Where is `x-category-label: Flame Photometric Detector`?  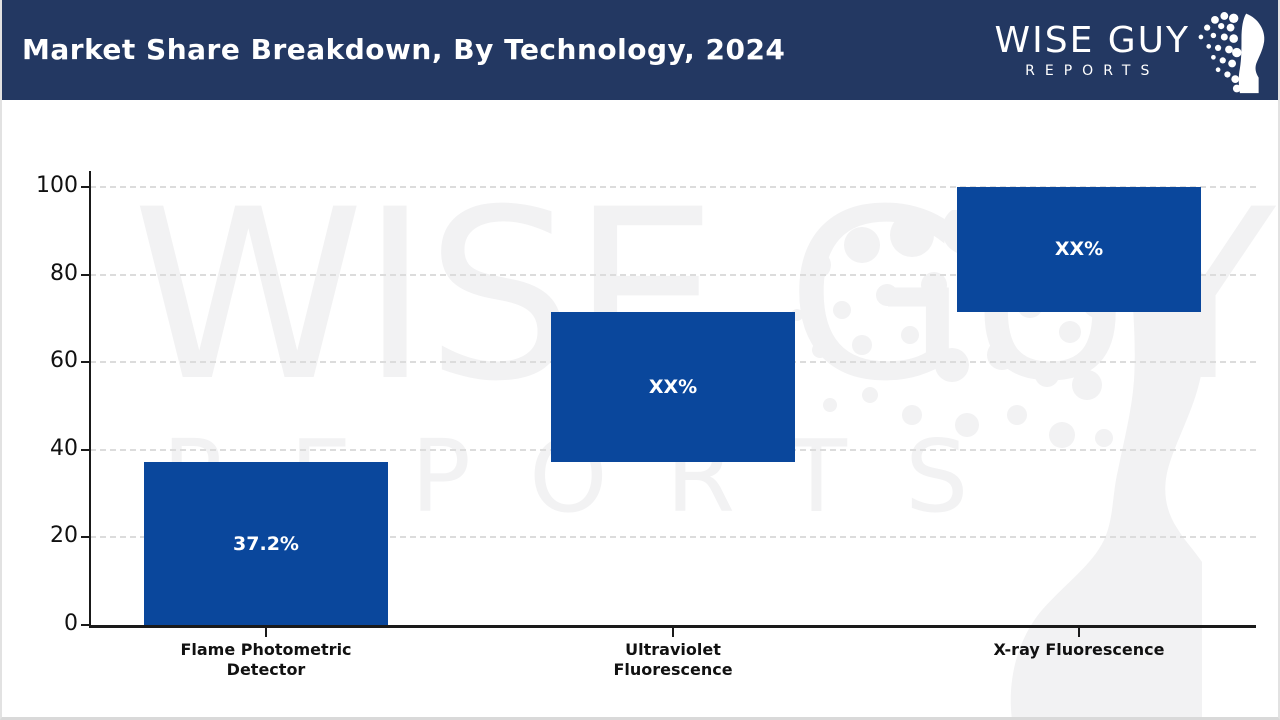
x-category-label: Flame Photometric Detector is located at coordinates (266, 659).